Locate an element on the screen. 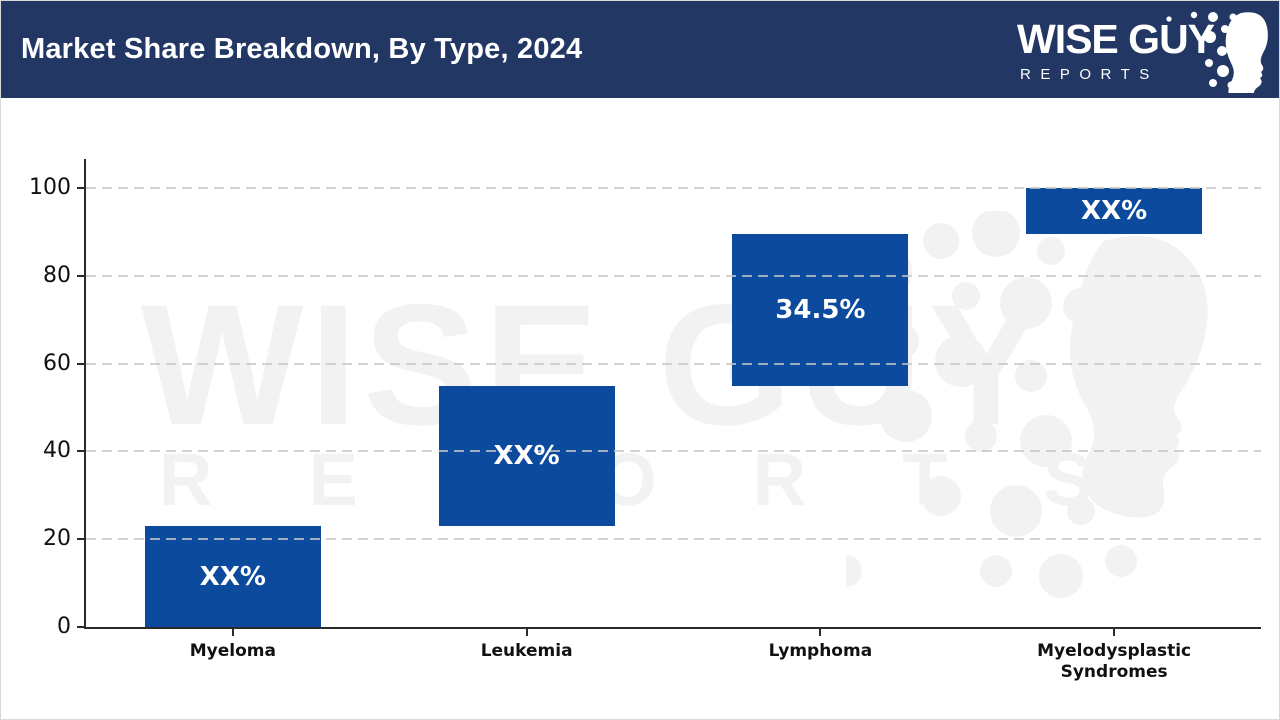  bar-myeloma is located at coordinates (232, 576).